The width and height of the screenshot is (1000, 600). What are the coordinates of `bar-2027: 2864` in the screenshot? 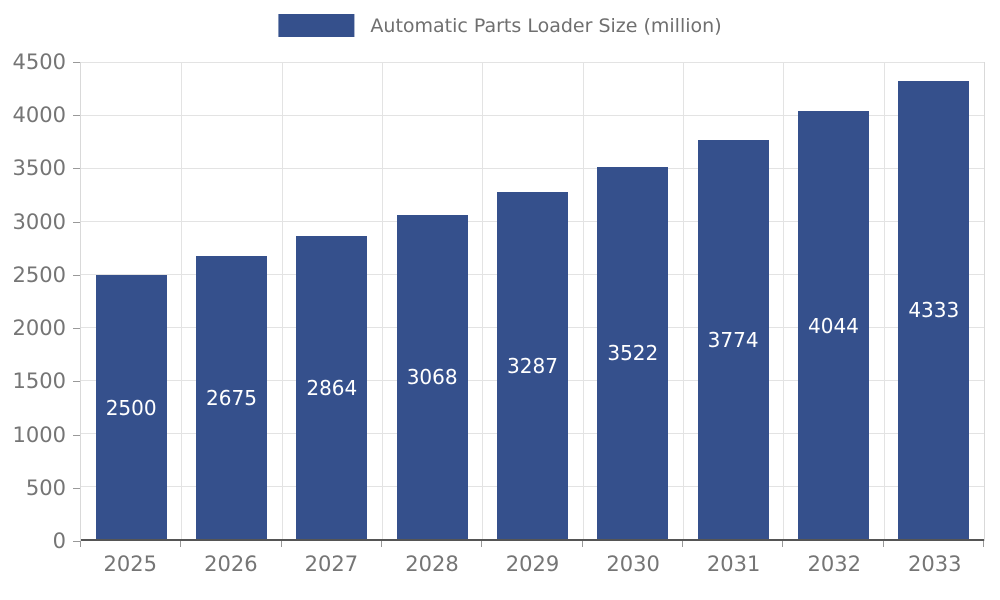 It's located at (332, 388).